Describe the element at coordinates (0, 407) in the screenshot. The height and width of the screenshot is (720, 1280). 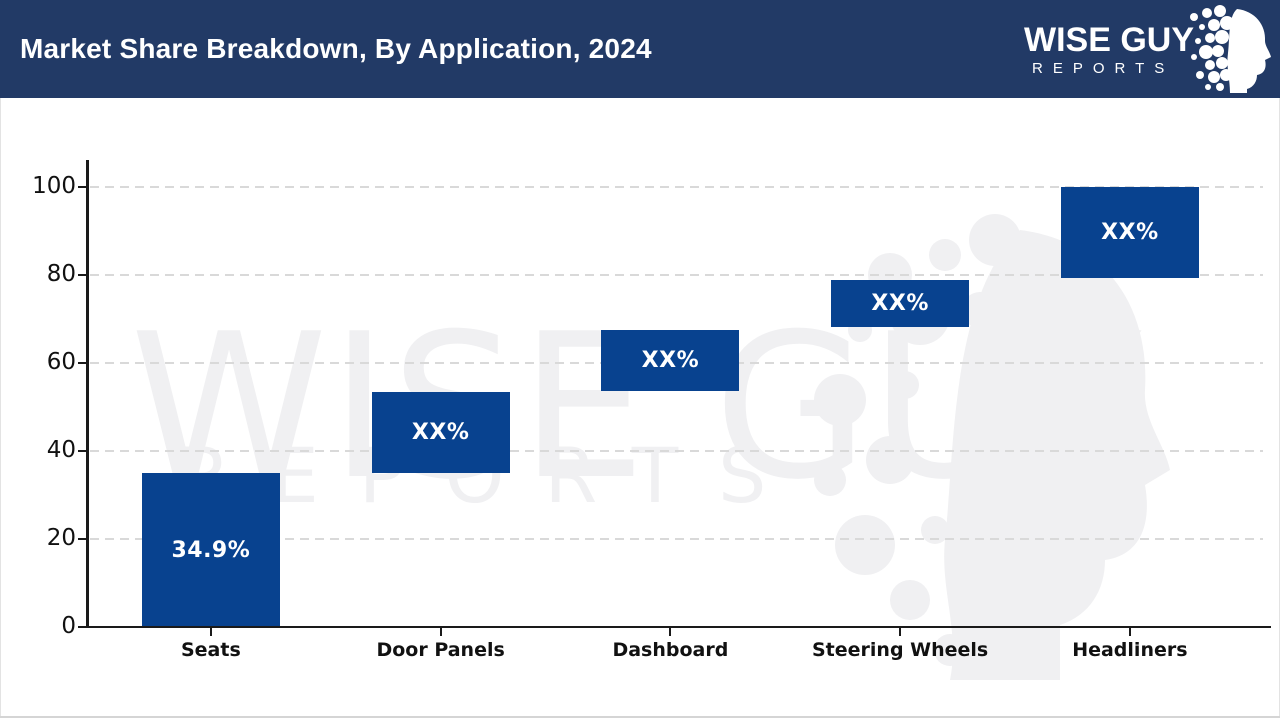
I see `left-border-line` at that location.